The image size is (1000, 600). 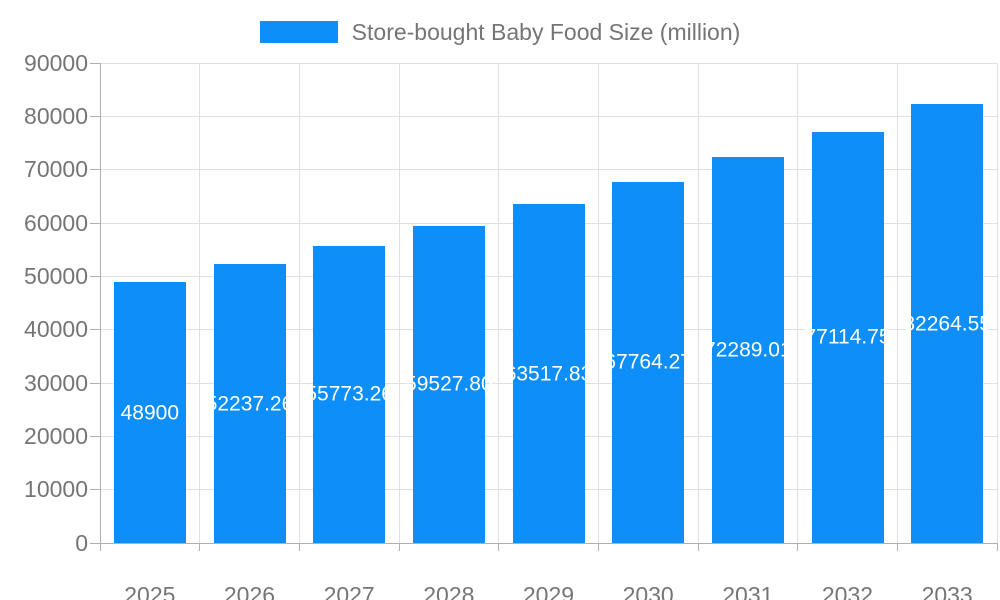 I want to click on x-tick-label: 2033, so click(x=947, y=591).